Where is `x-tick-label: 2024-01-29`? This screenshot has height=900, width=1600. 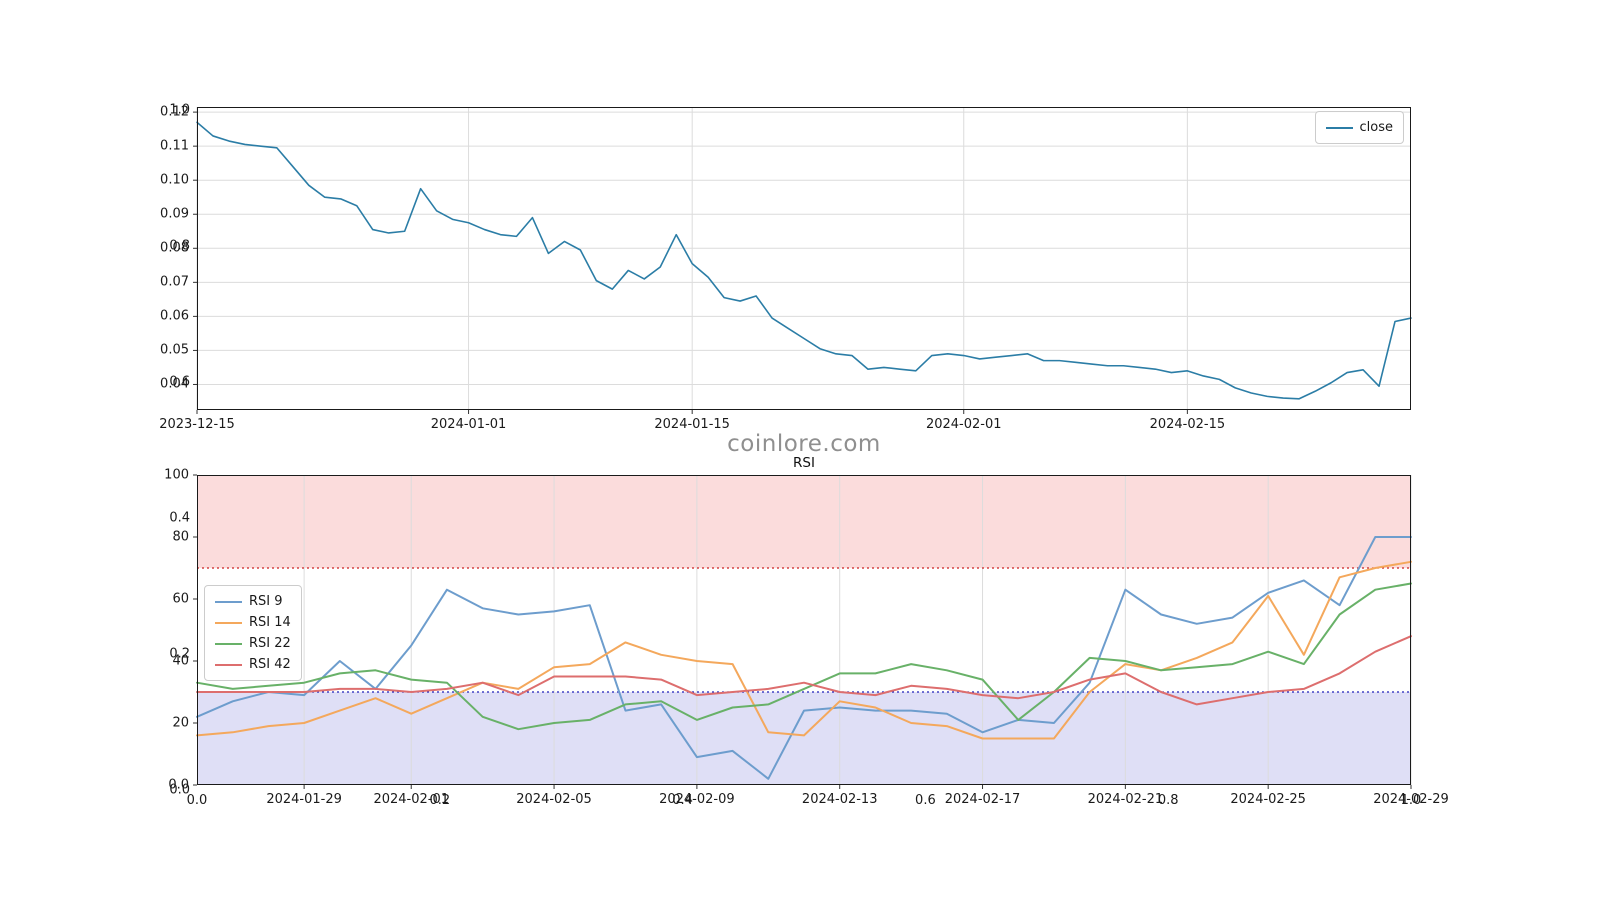 x-tick-label: 2024-01-29 is located at coordinates (304, 799).